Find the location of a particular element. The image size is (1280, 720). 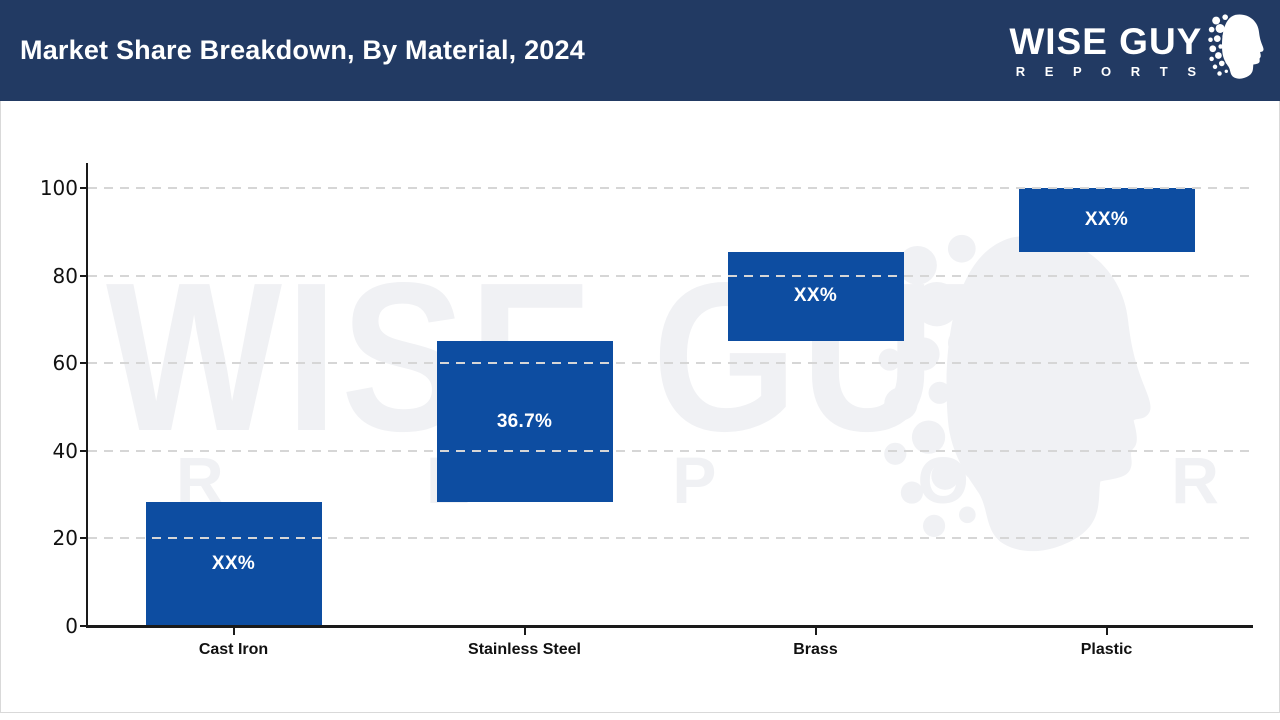

brand-logo-text: WISE GUY R E P O R T S is located at coordinates (1106, 50).